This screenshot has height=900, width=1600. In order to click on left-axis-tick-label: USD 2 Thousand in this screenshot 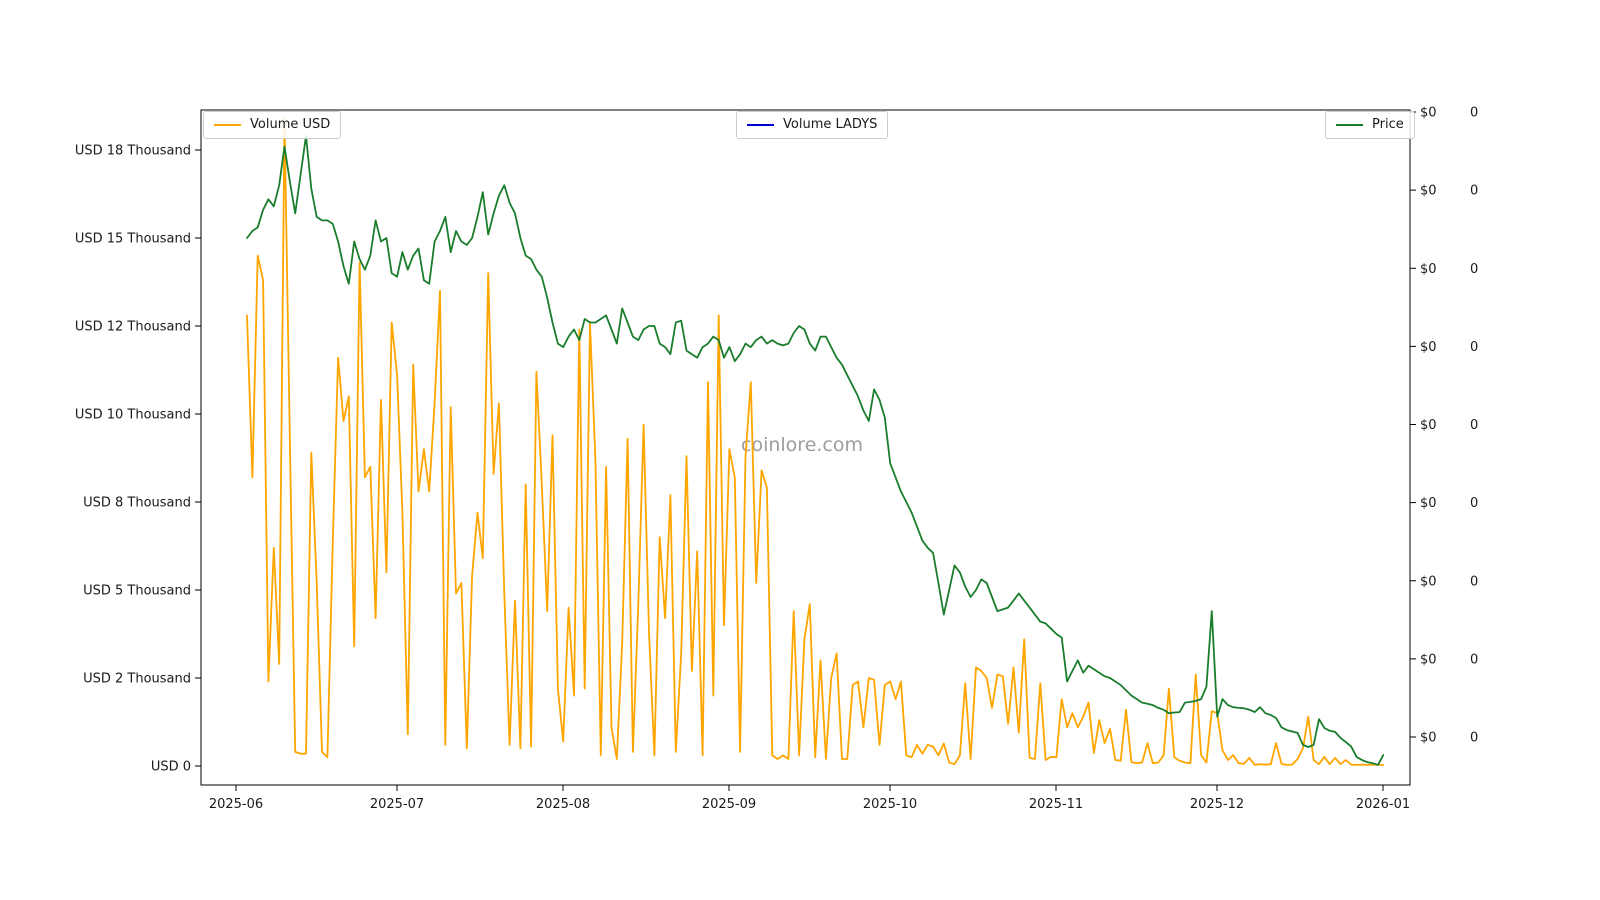, I will do `click(137, 679)`.